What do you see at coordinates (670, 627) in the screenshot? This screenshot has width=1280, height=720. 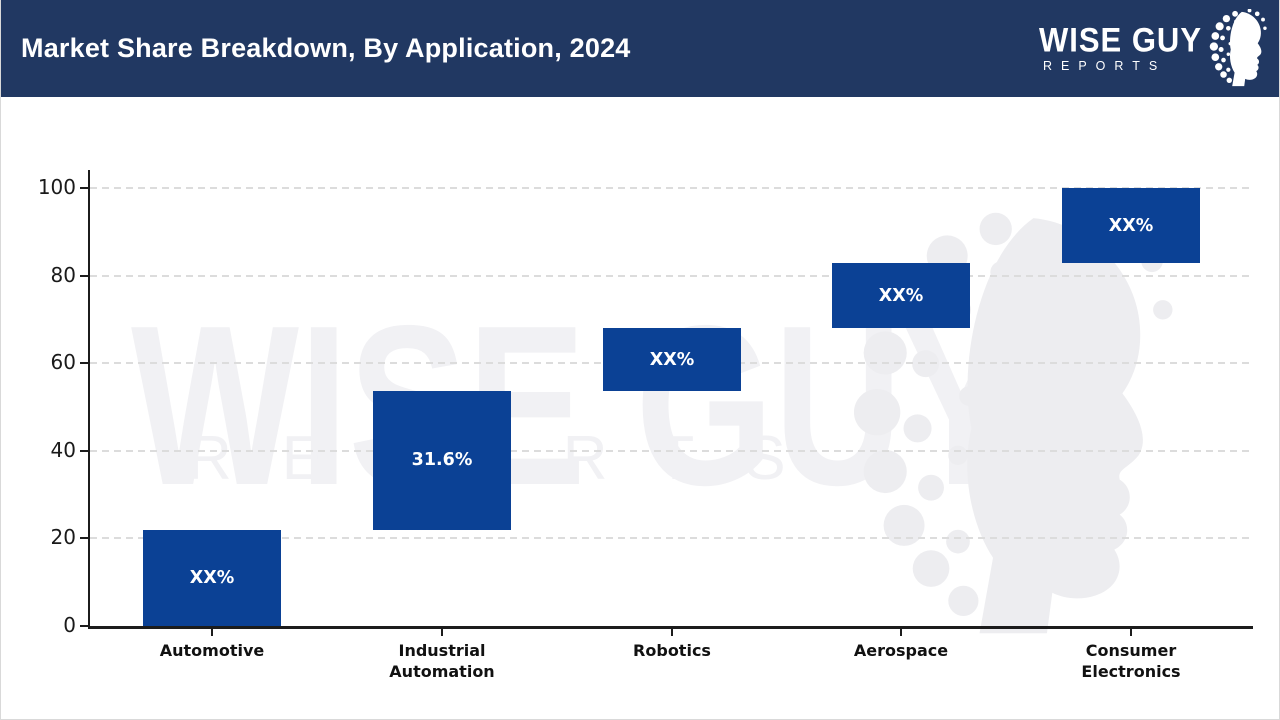 I see `x-axis-line` at bounding box center [670, 627].